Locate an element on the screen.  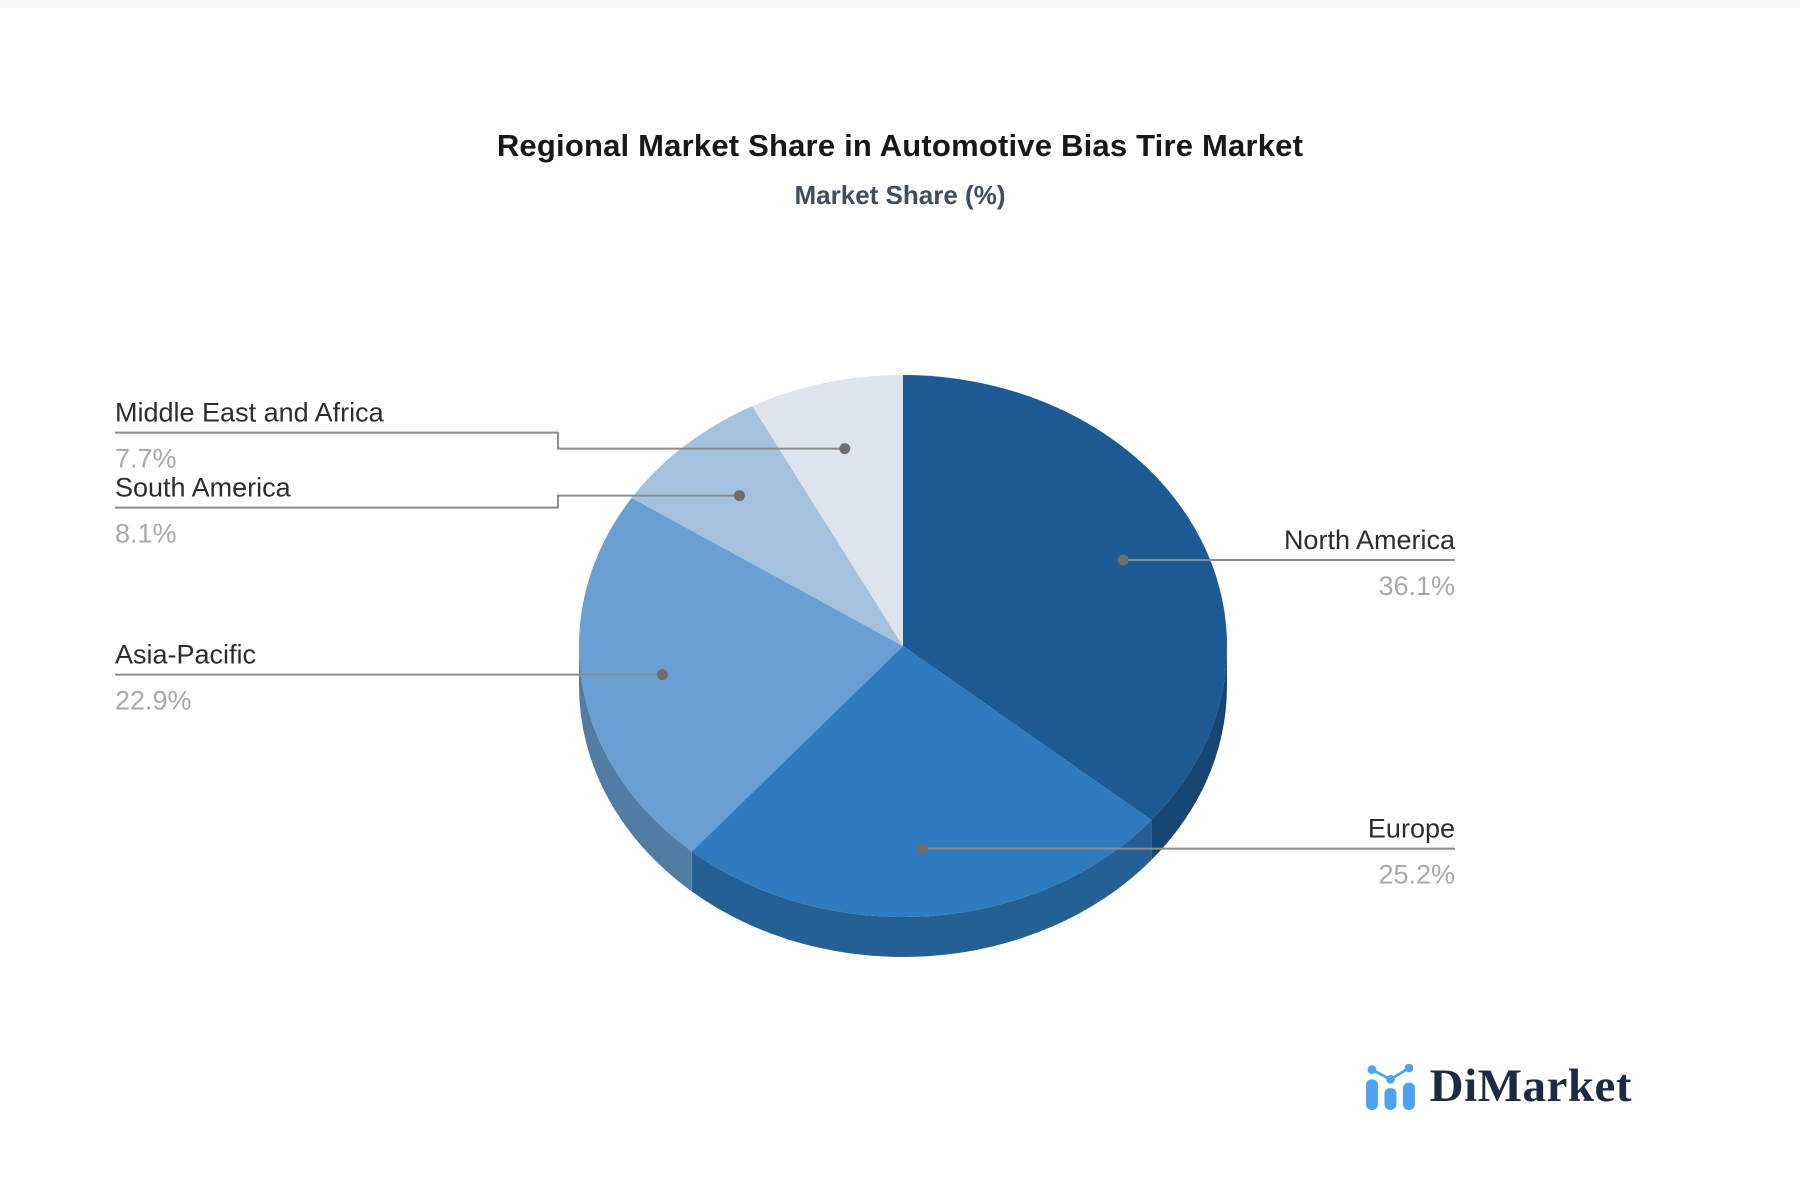
slice-label-asia-pacific: Asia-Pacific is located at coordinates (185, 655).